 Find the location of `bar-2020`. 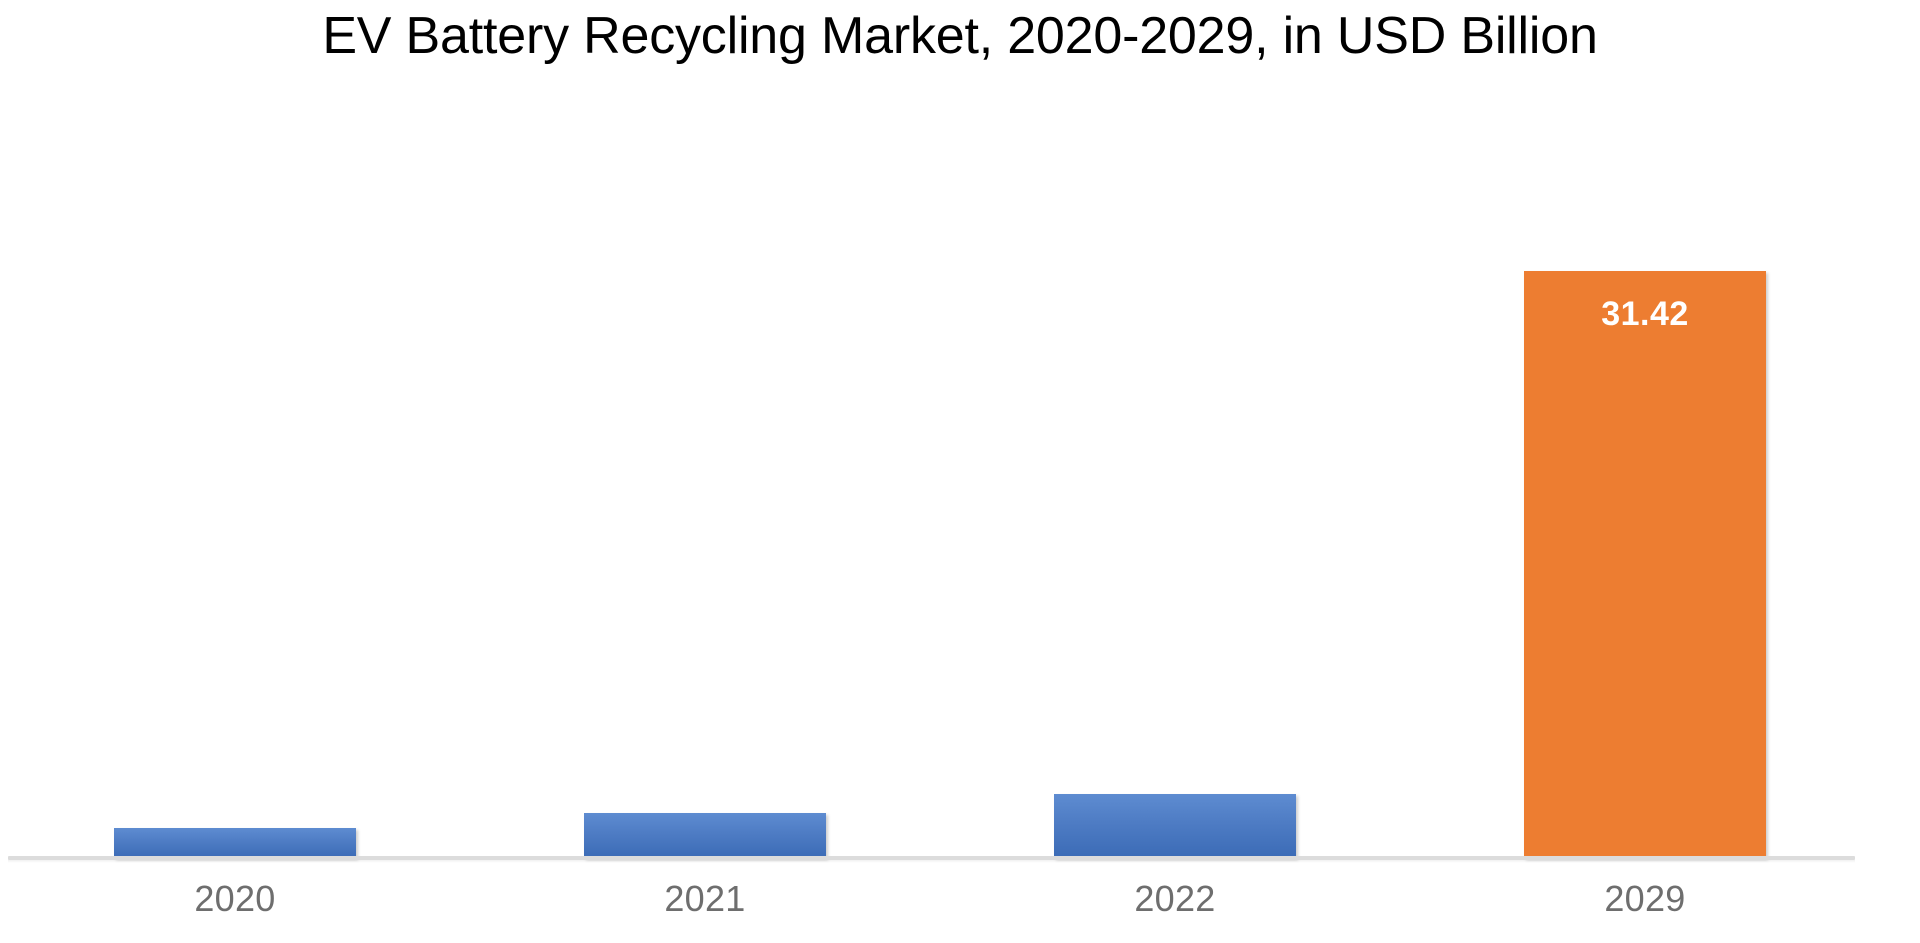

bar-2020 is located at coordinates (235, 843).